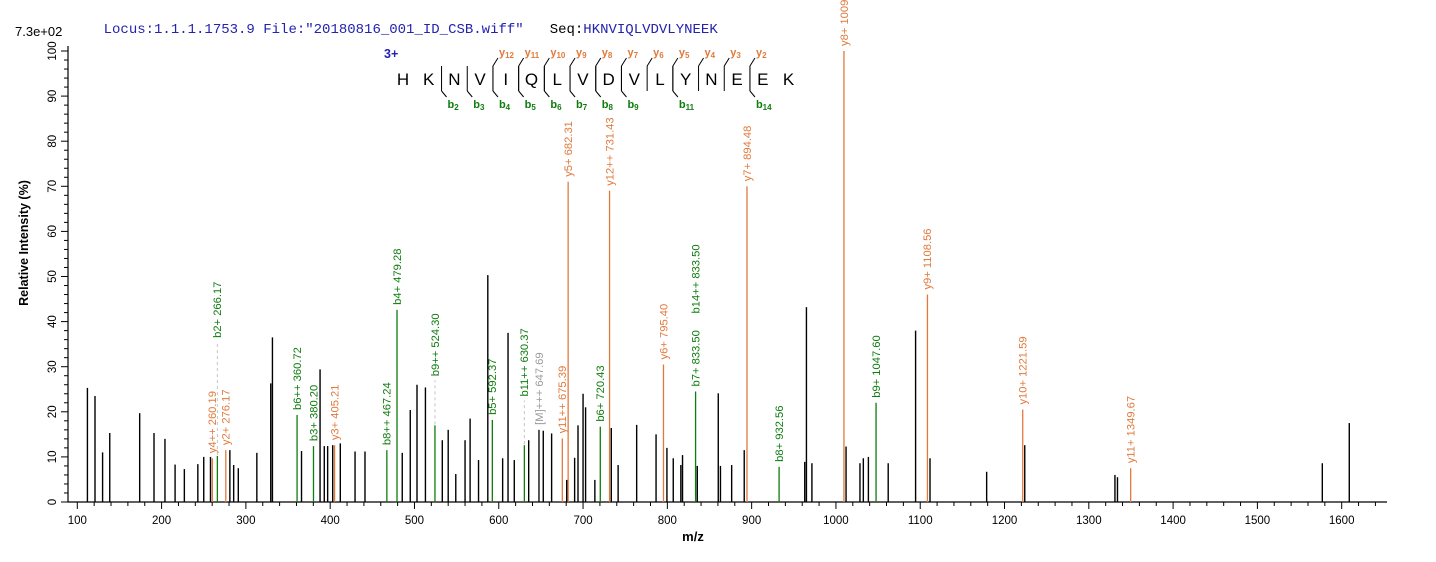 The height and width of the screenshot is (562, 1436). I want to click on header-seq-value: HKNVIQLVDVLYNEEK, so click(650, 30).